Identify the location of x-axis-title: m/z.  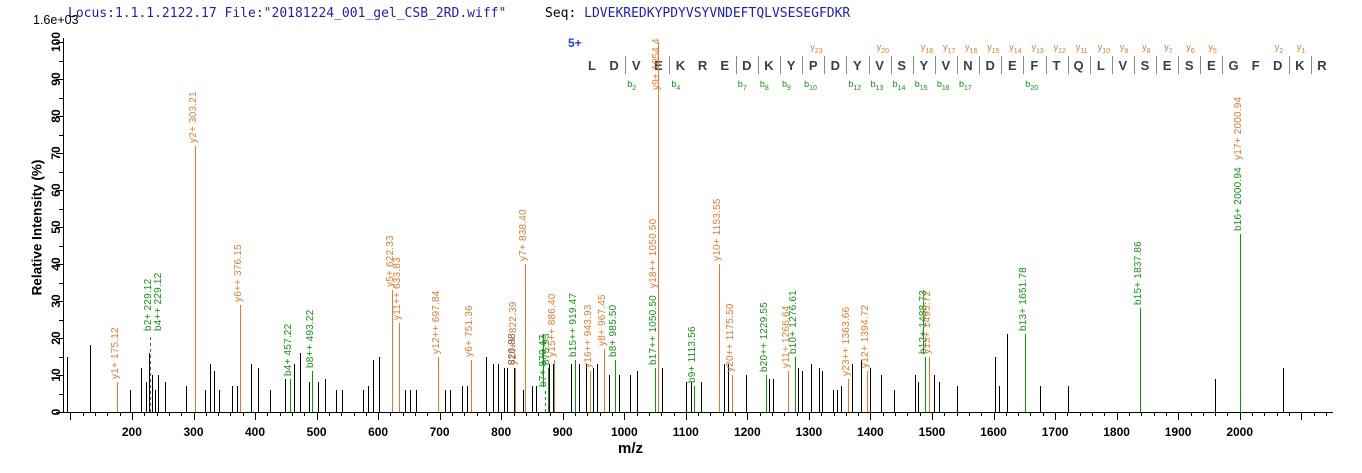
(631, 448).